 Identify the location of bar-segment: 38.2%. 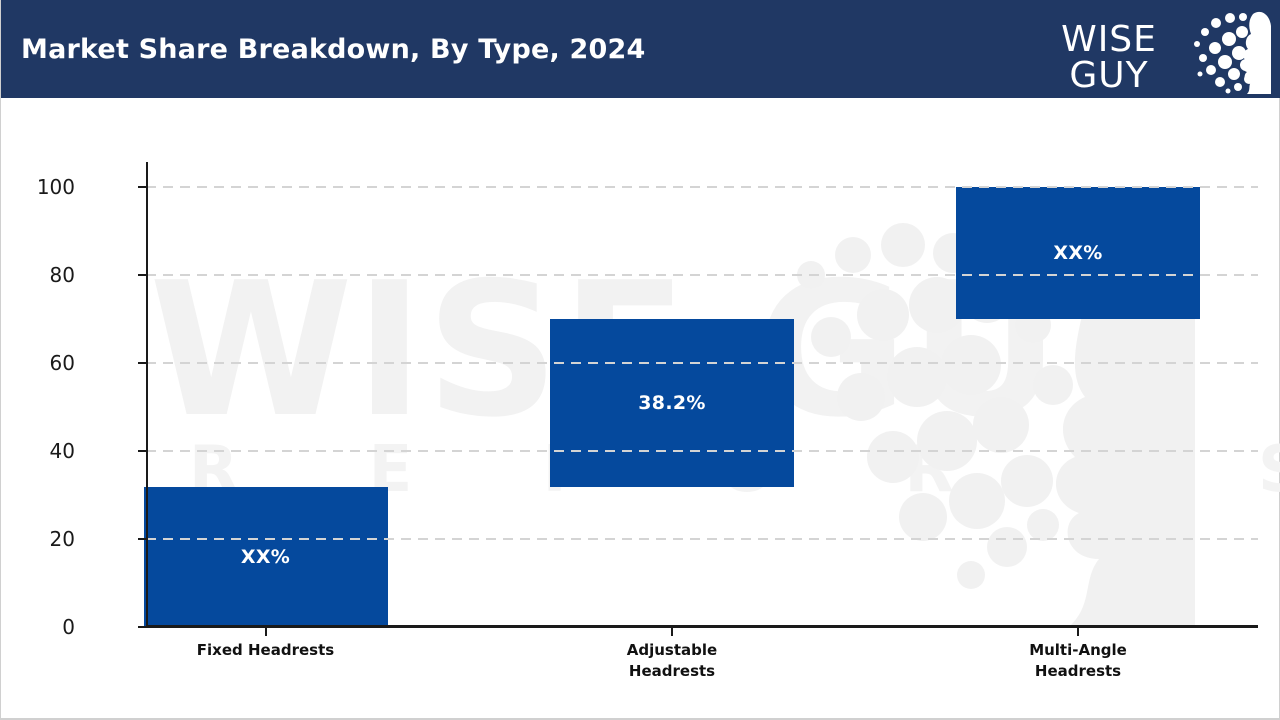
(672, 403).